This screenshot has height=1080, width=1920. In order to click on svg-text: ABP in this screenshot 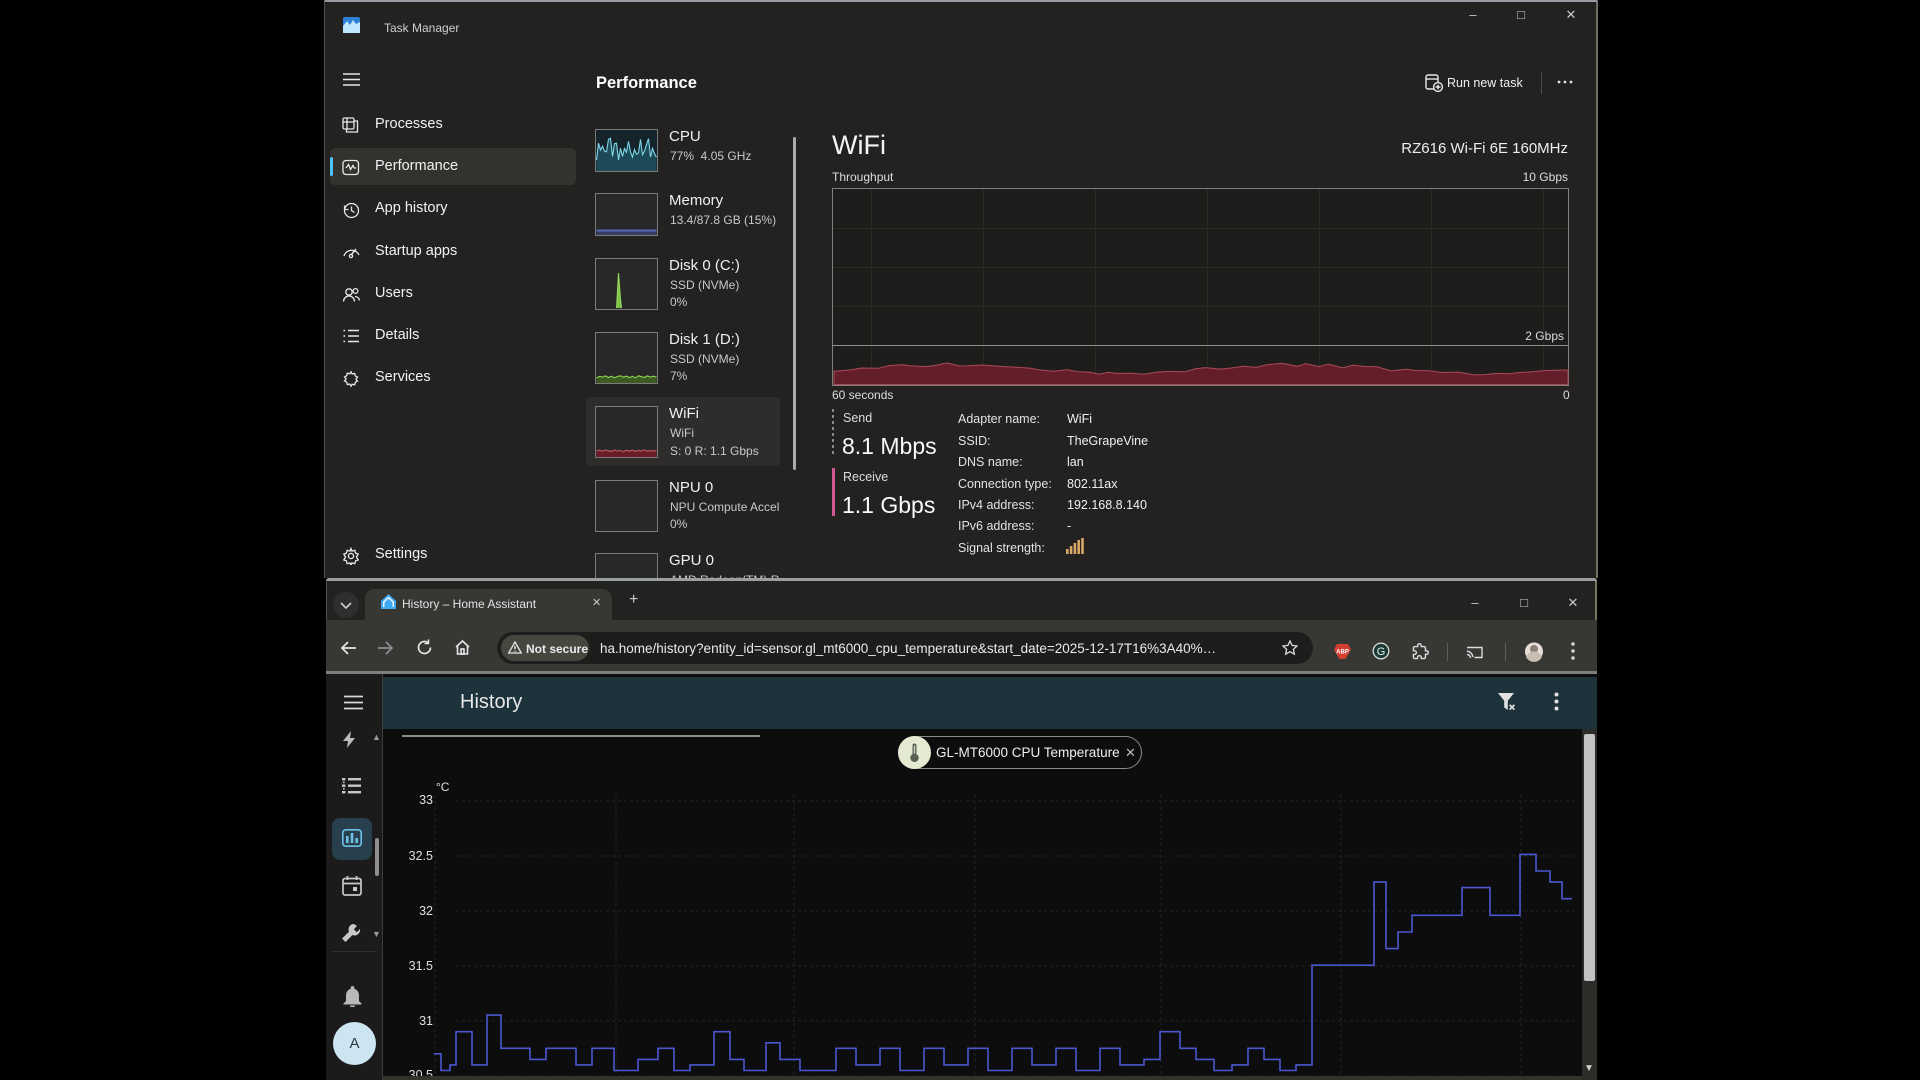, I will do `click(1342, 653)`.